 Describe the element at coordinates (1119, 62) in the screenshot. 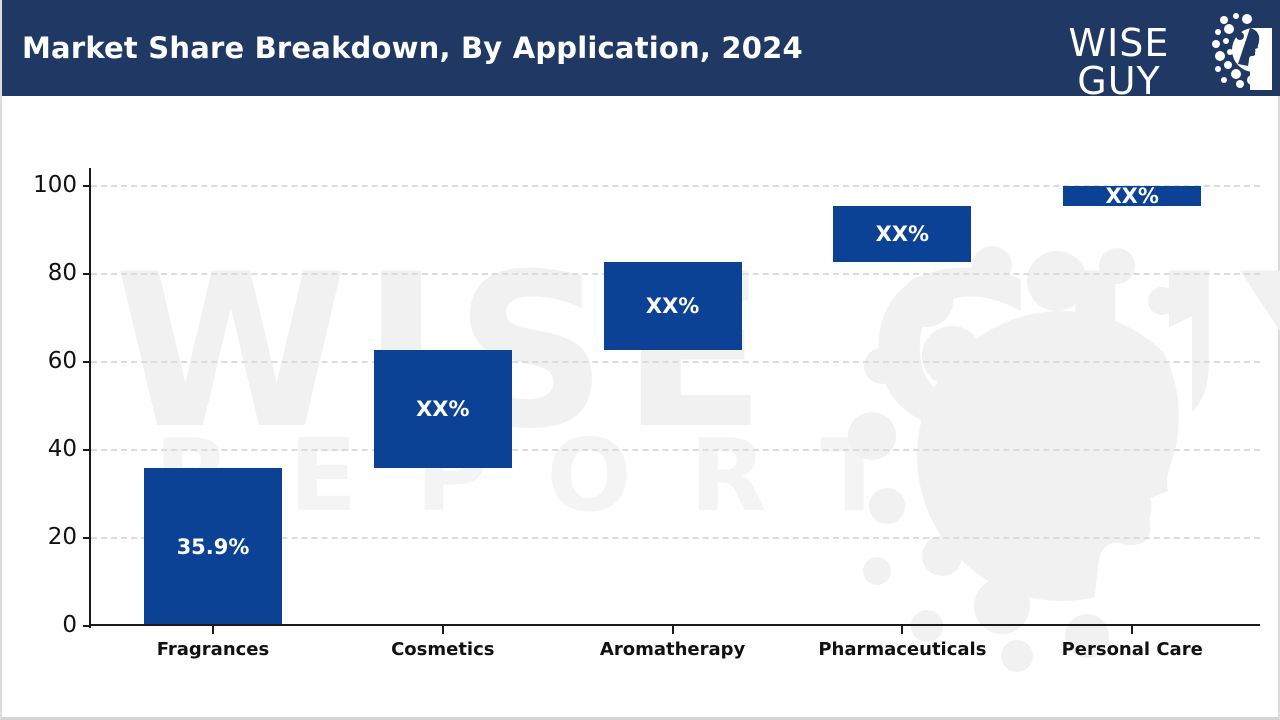

I see `logo-line1: WISE GUY` at that location.